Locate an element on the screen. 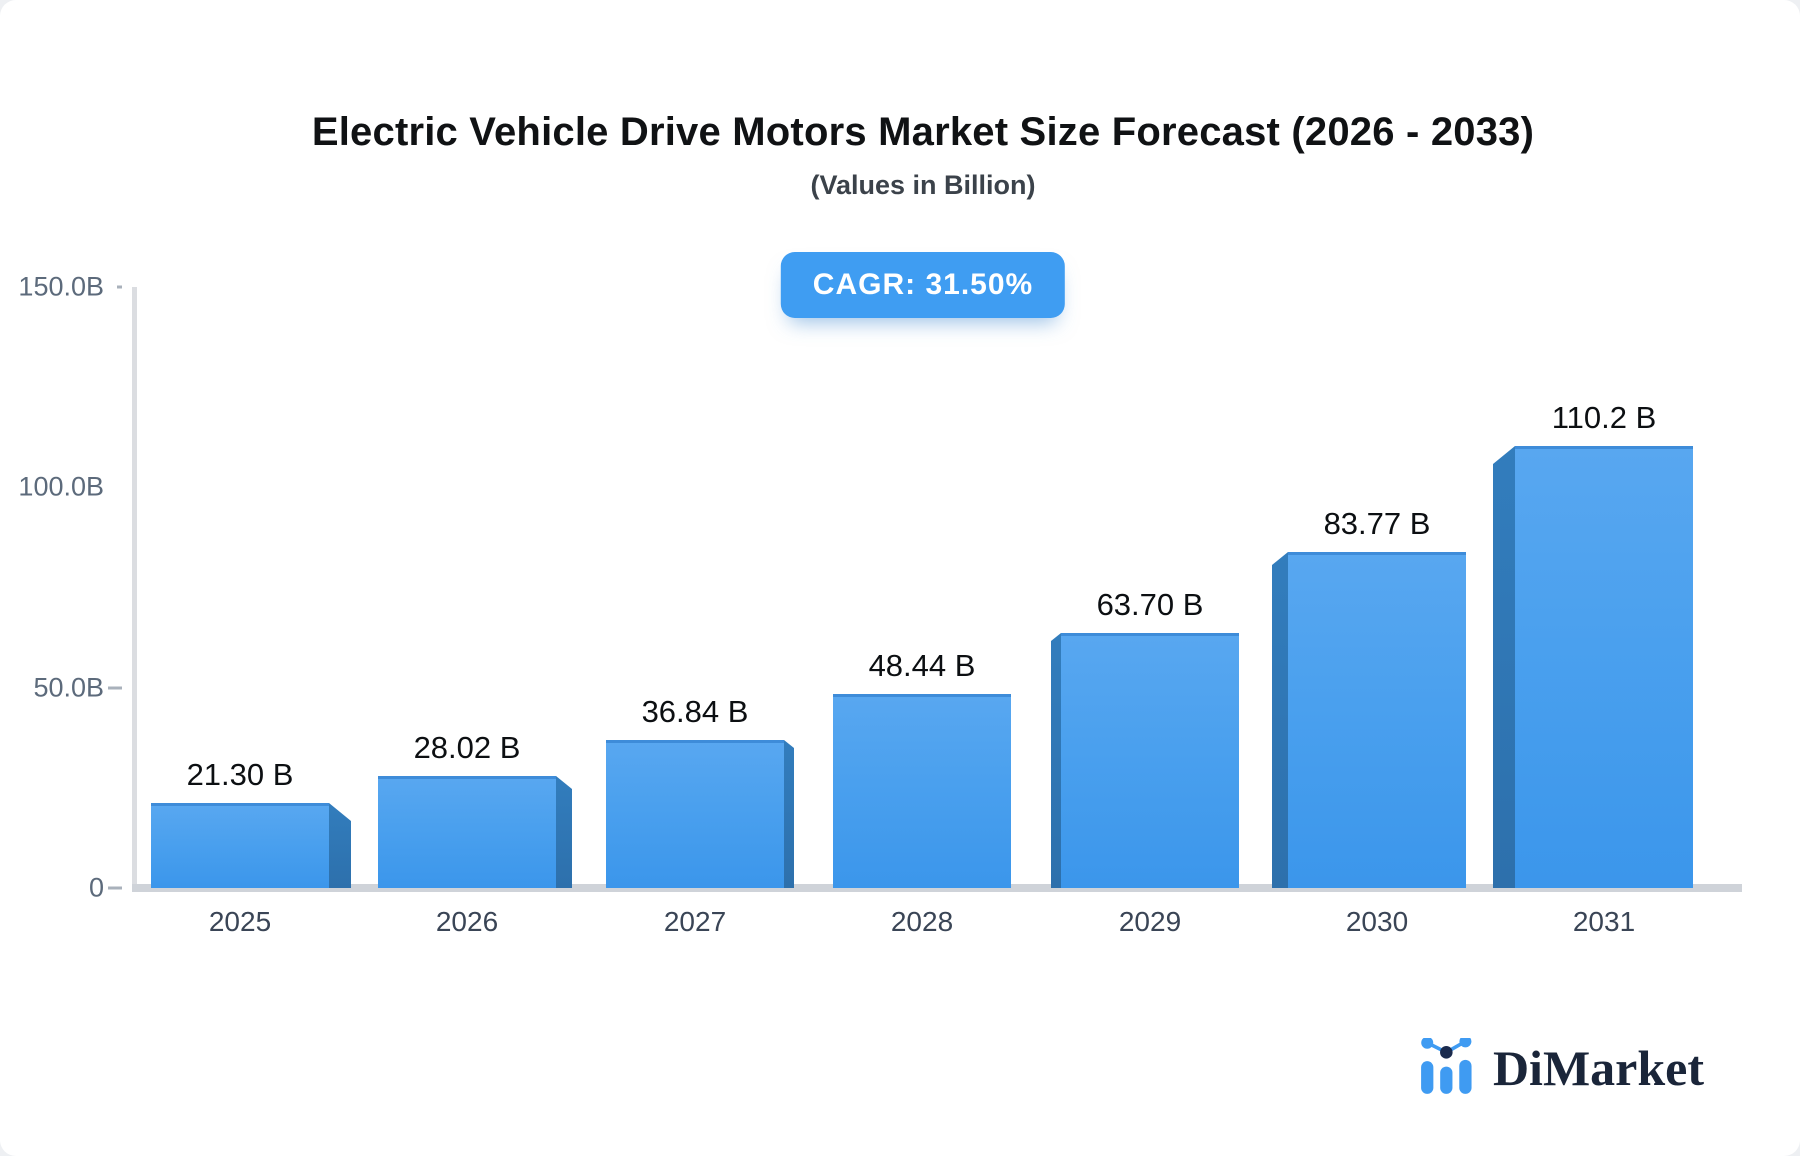  dimarket-logo: DiMarket is located at coordinates (1559, 1068).